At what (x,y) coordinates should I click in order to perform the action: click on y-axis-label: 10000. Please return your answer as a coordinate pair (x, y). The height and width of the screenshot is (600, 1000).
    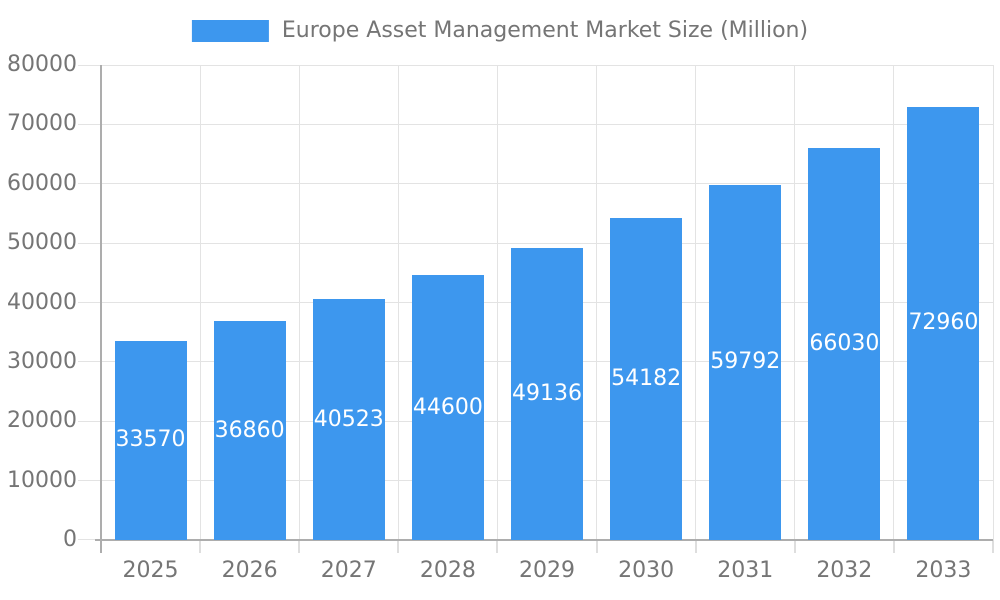
    Looking at the image, I should click on (42, 480).